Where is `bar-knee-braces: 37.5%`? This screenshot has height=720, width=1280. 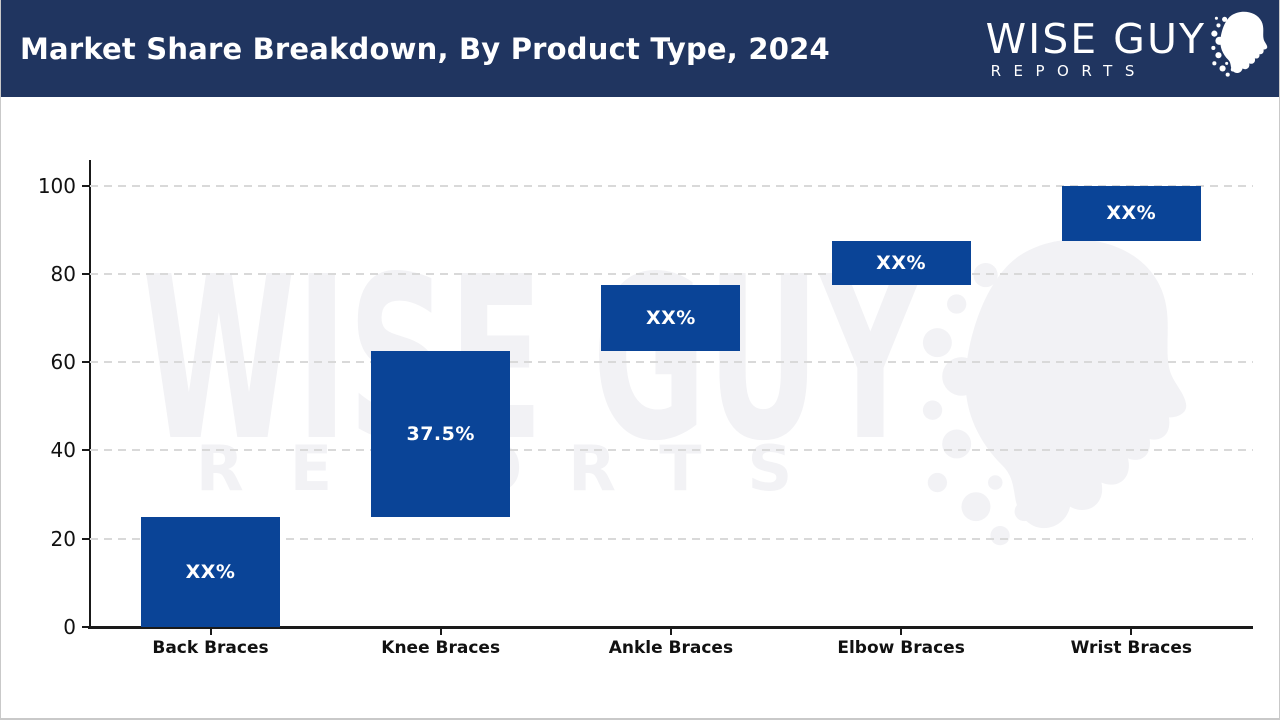
bar-knee-braces: 37.5% is located at coordinates (441, 434).